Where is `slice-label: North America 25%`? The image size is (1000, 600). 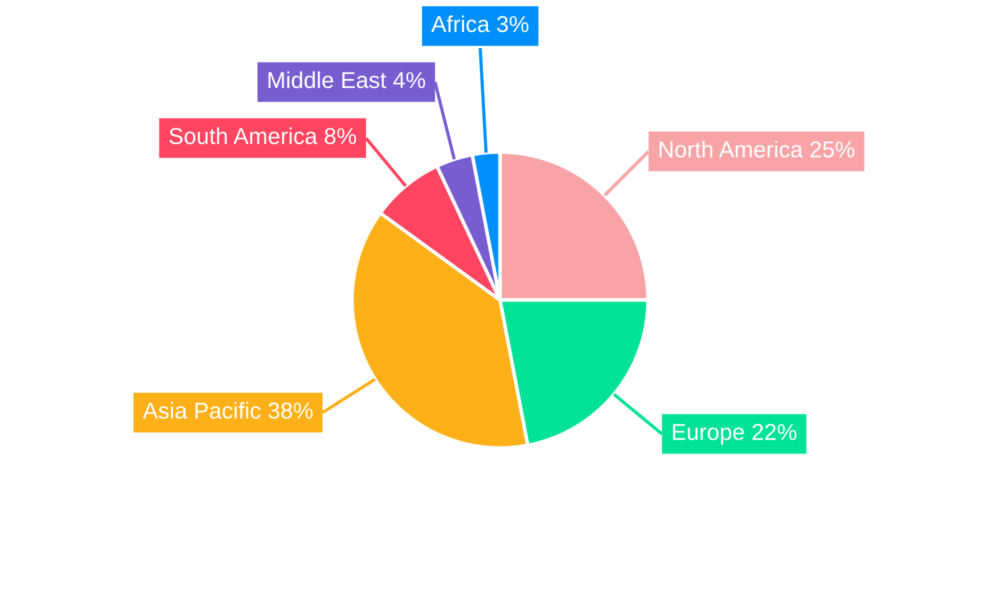
slice-label: North America 25% is located at coordinates (757, 149).